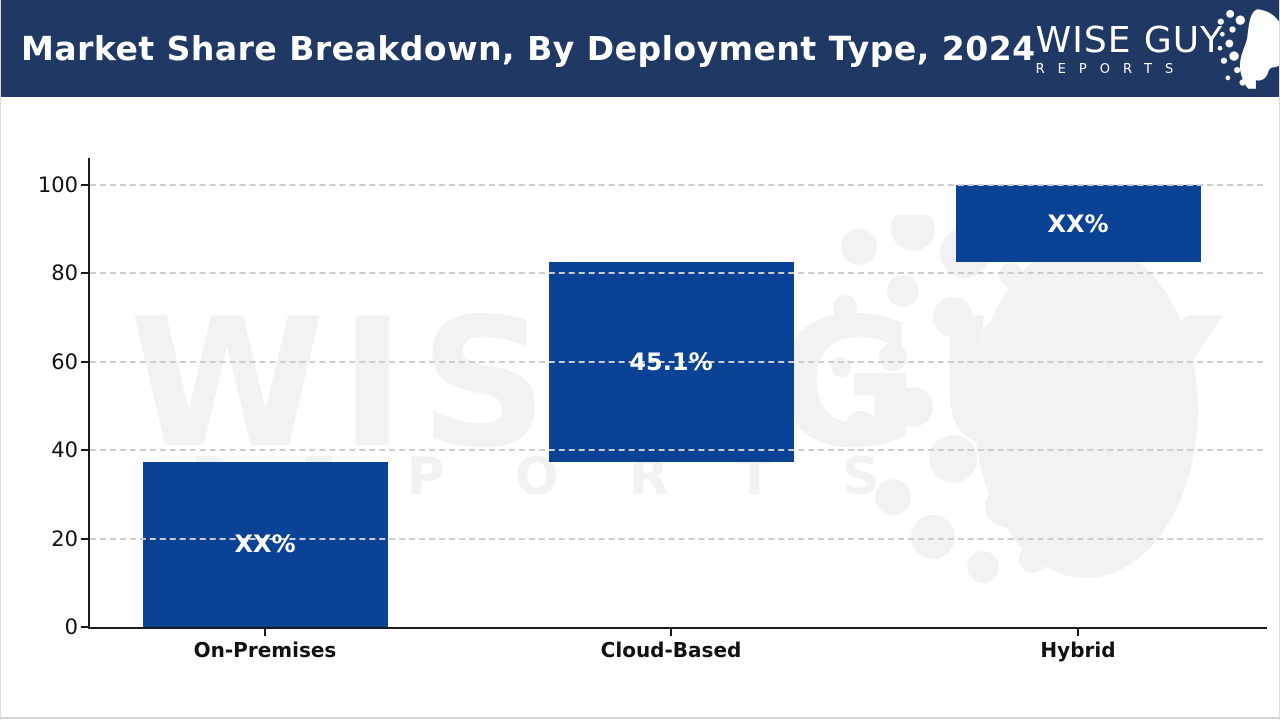  I want to click on y-axis-spine, so click(89, 393).